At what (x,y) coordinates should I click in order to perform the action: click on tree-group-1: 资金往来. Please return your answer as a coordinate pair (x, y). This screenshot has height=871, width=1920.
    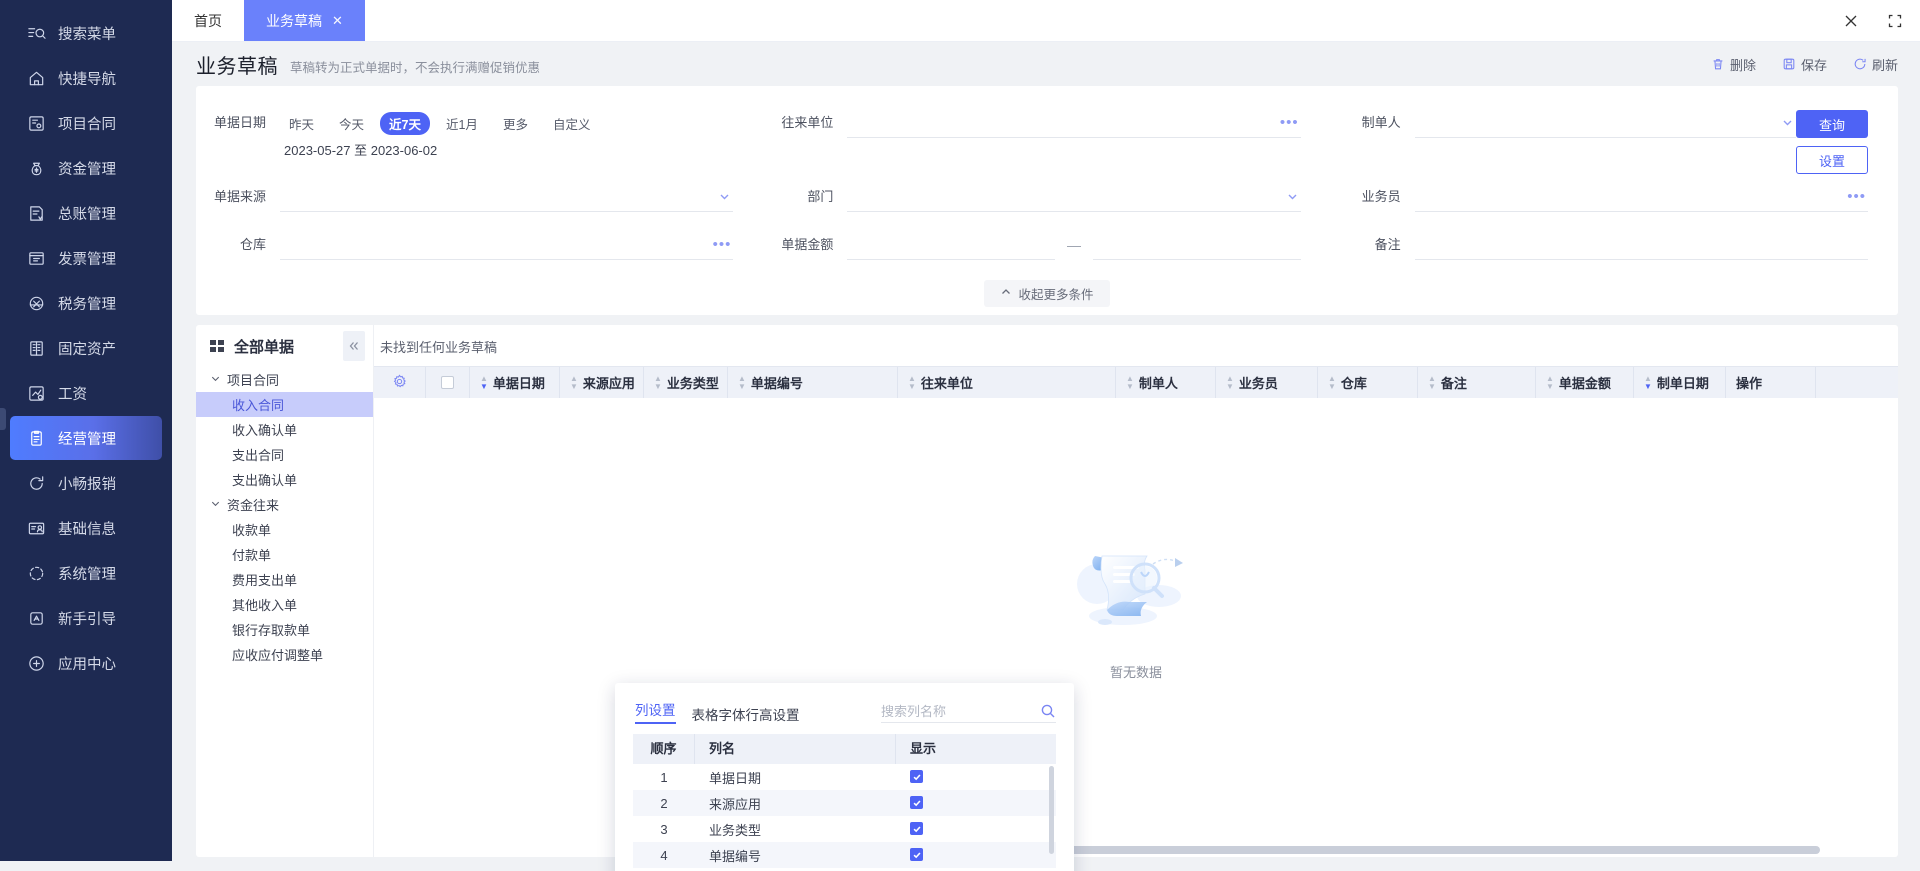
    Looking at the image, I should click on (284, 504).